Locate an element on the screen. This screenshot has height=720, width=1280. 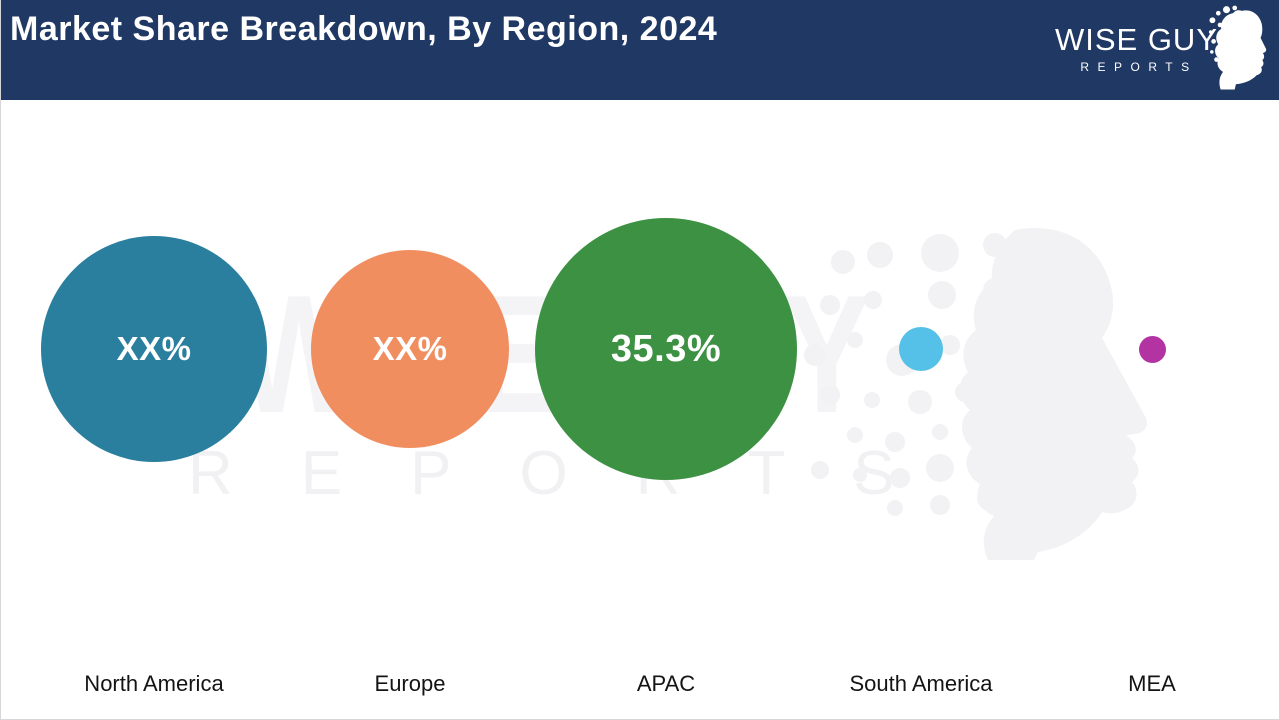
bubble-value-label: 35.3% is located at coordinates (666, 348).